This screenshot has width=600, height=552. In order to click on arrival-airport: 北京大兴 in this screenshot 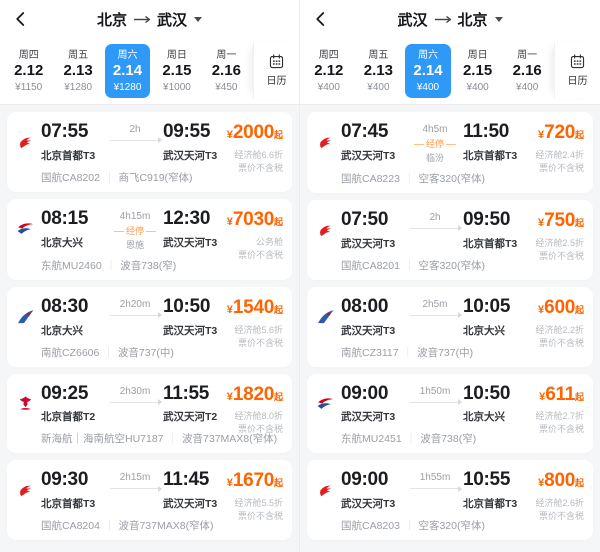, I will do `click(484, 417)`.